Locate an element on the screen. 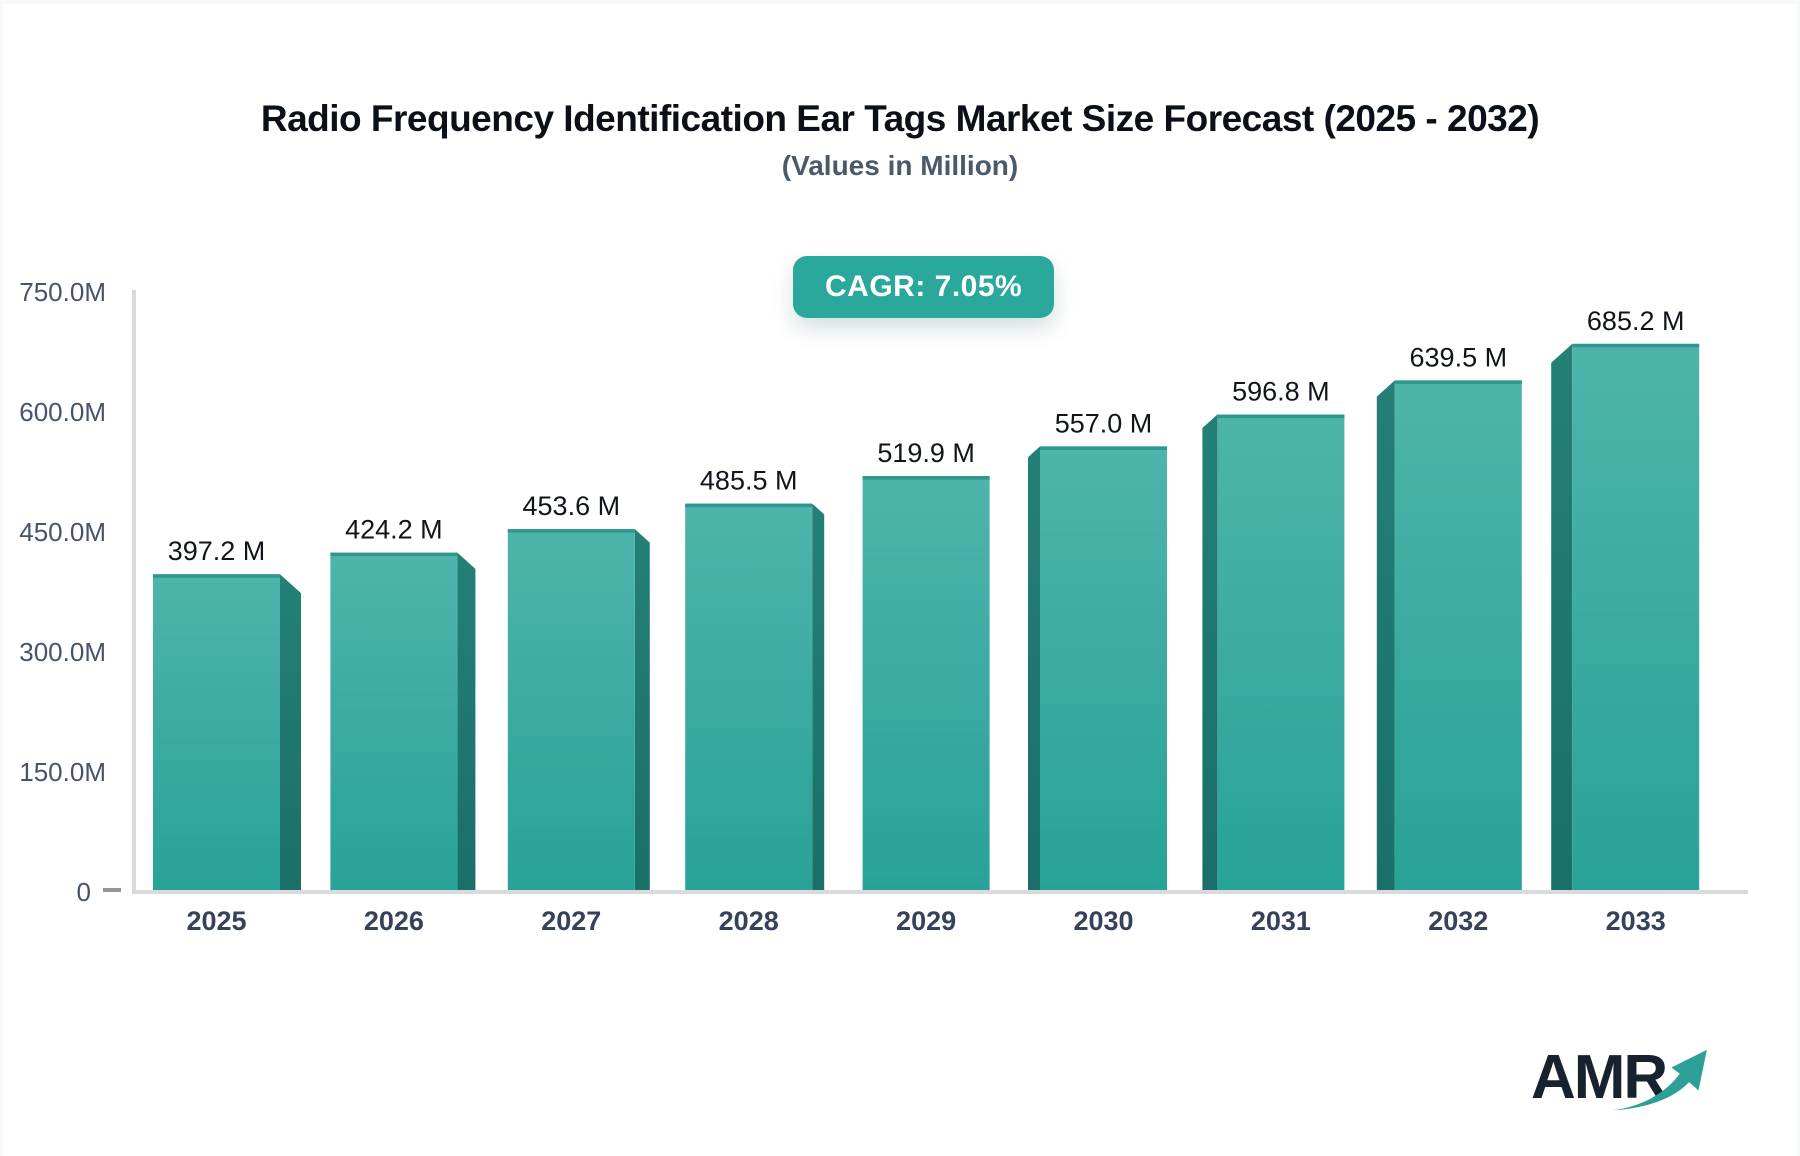  amr-logo: AMR is located at coordinates (1631, 1082).